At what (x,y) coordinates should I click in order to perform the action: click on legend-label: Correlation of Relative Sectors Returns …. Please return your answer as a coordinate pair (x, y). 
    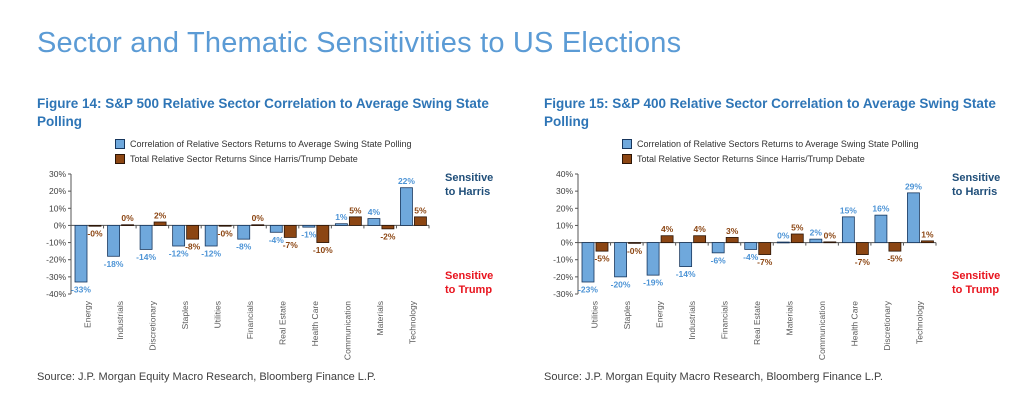
    Looking at the image, I should click on (778, 144).